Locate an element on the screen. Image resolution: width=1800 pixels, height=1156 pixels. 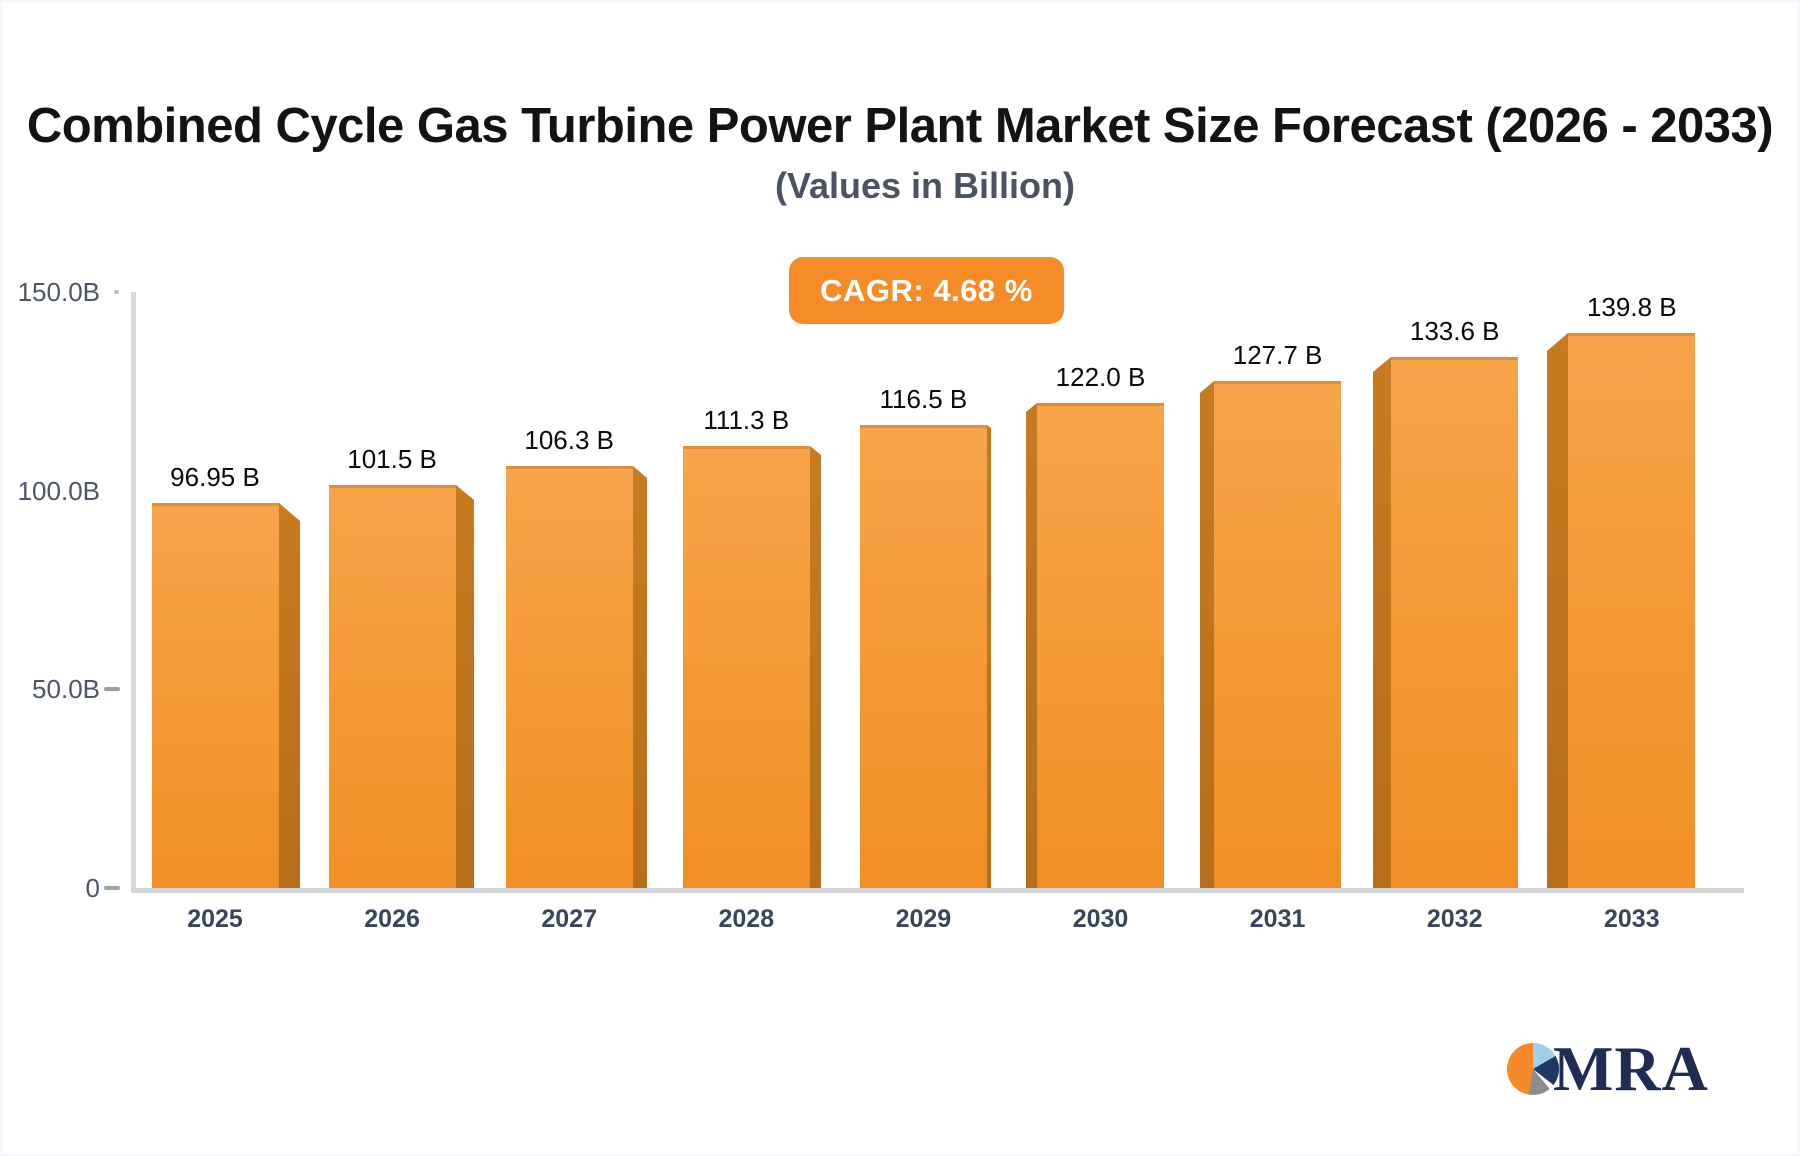
bar-value-label: 139.8 B is located at coordinates (1631, 307).